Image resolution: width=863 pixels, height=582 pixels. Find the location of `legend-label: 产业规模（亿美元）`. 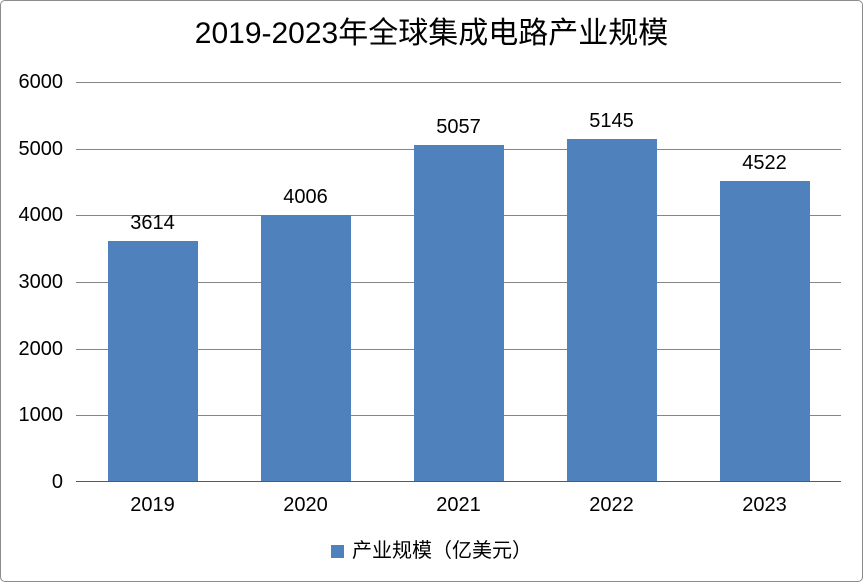

legend-label: 产业规模（亿美元） is located at coordinates (442, 551).